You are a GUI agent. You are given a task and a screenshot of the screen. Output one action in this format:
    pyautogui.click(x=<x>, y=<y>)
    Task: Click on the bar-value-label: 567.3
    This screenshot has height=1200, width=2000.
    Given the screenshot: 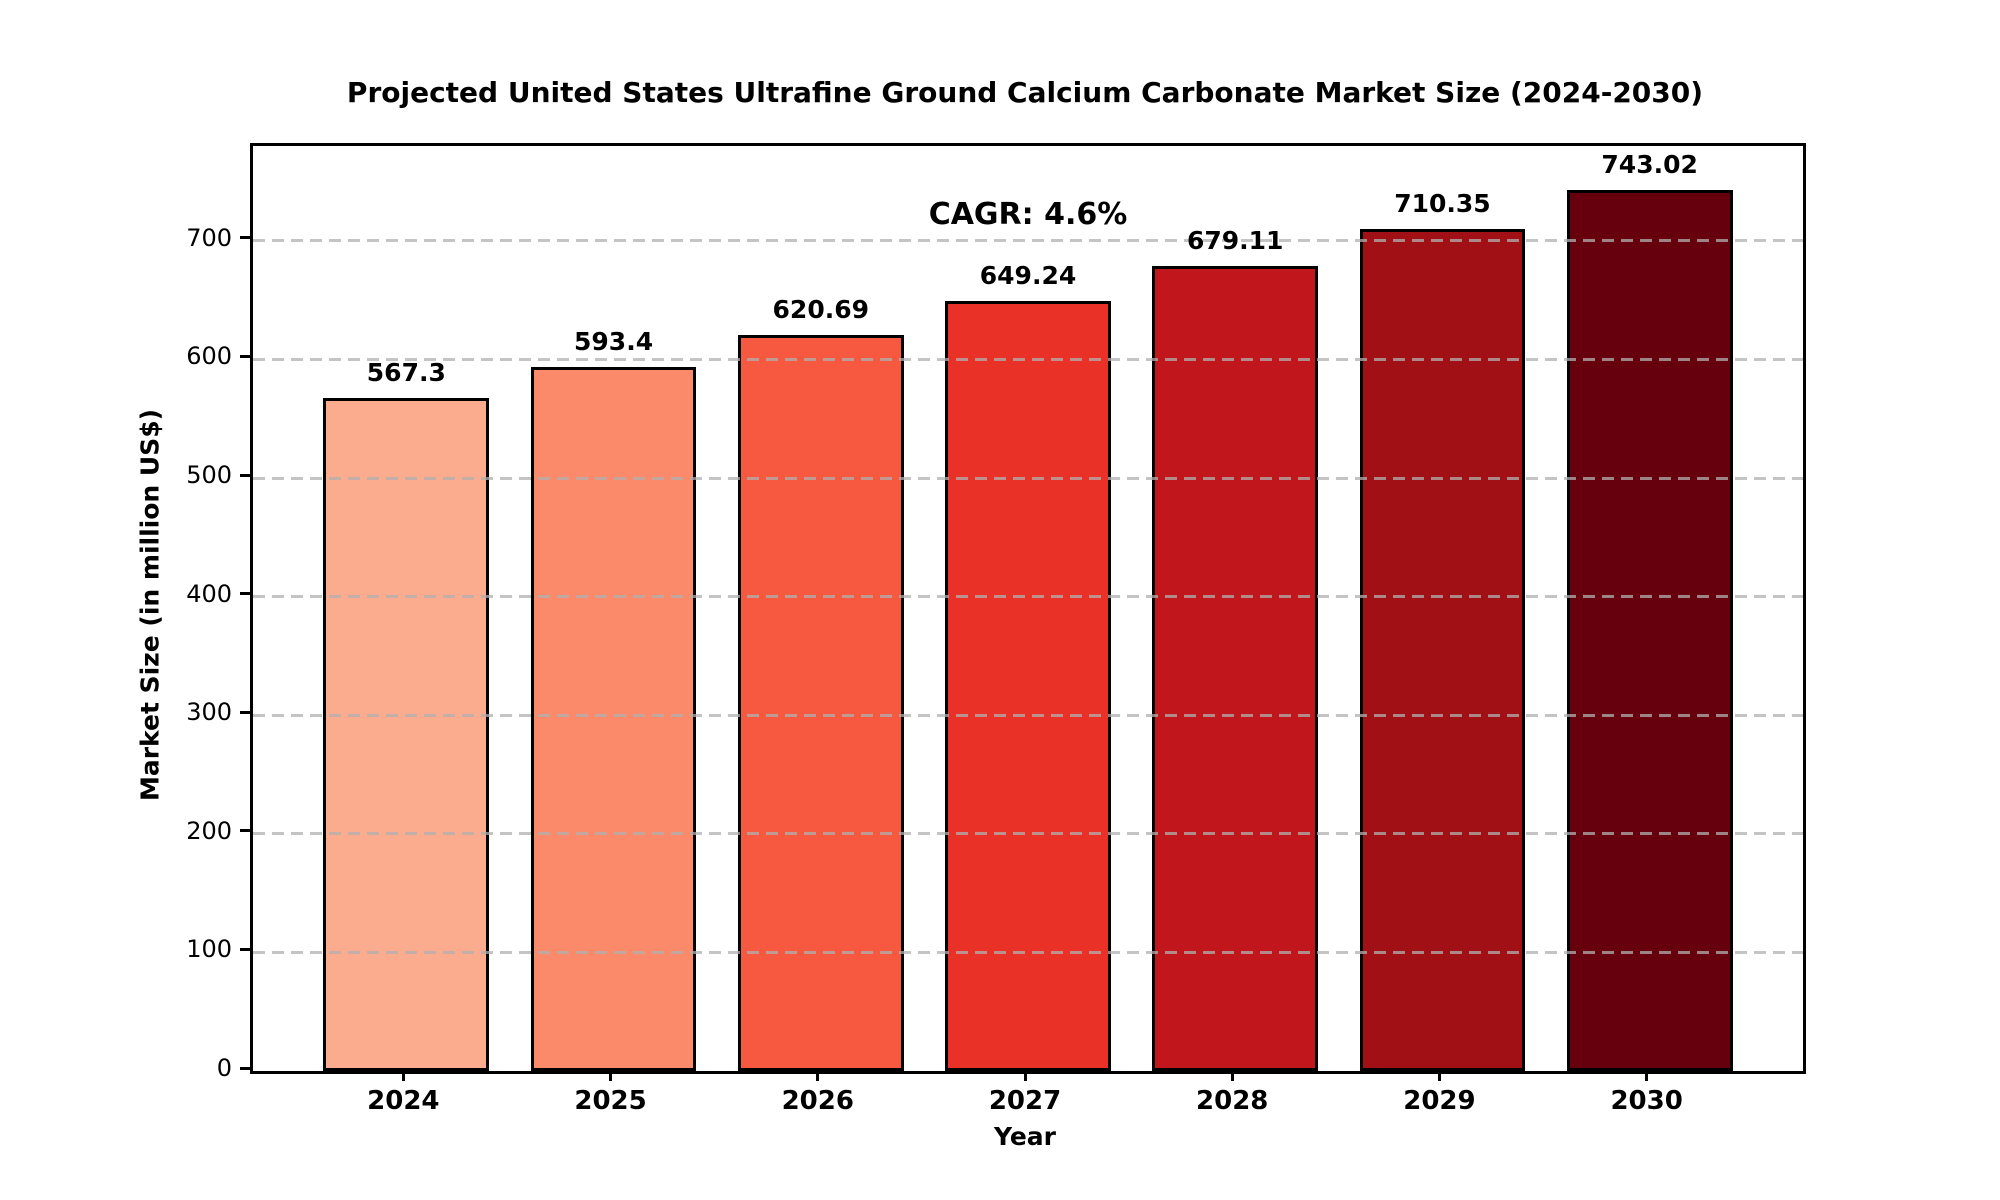 What is the action you would take?
    pyautogui.click(x=406, y=373)
    